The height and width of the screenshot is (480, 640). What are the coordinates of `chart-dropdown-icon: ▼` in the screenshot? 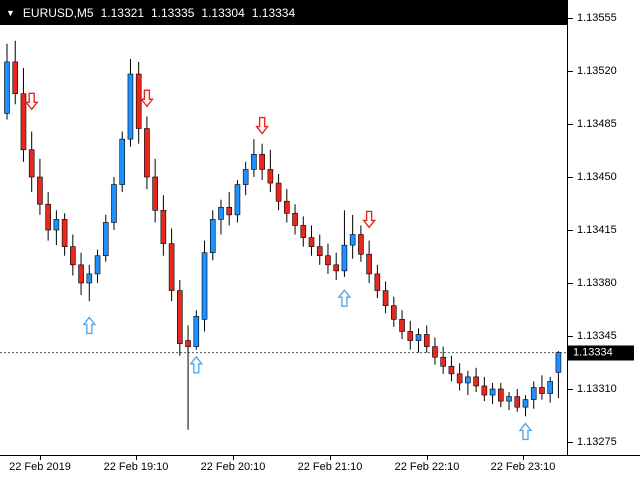 It's located at (10, 12).